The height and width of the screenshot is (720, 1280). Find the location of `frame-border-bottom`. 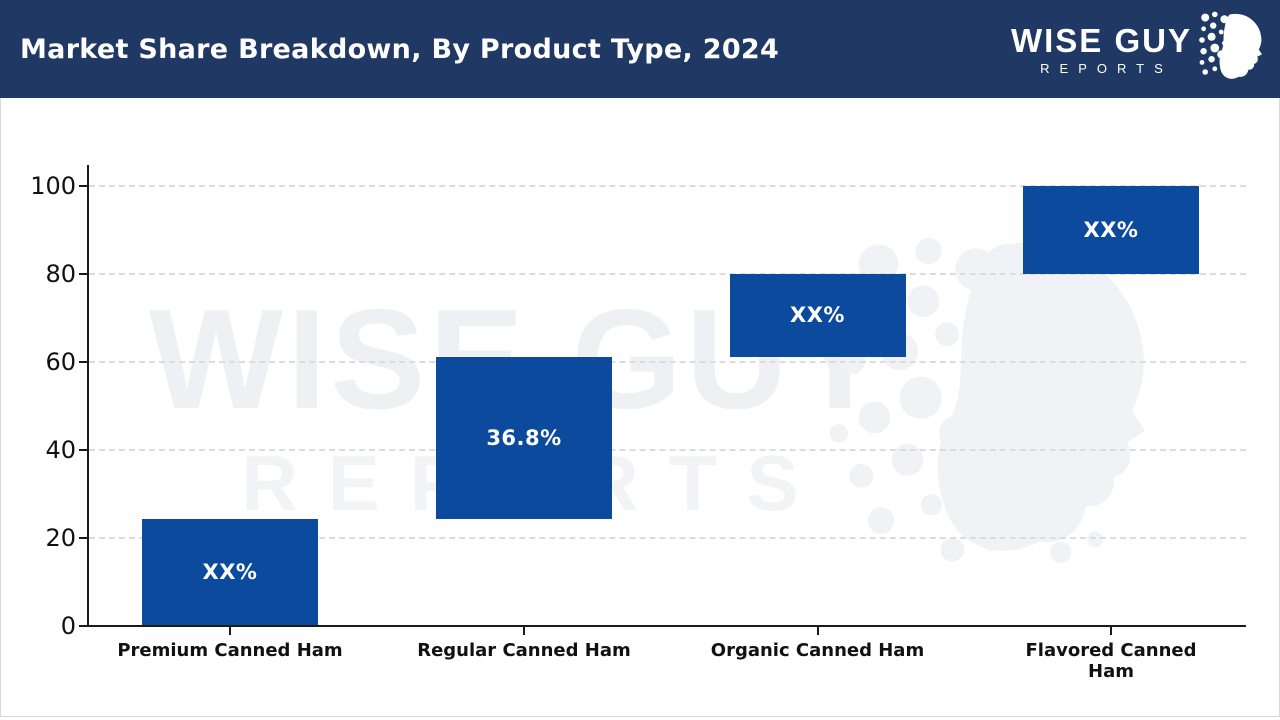

frame-border-bottom is located at coordinates (640, 716).